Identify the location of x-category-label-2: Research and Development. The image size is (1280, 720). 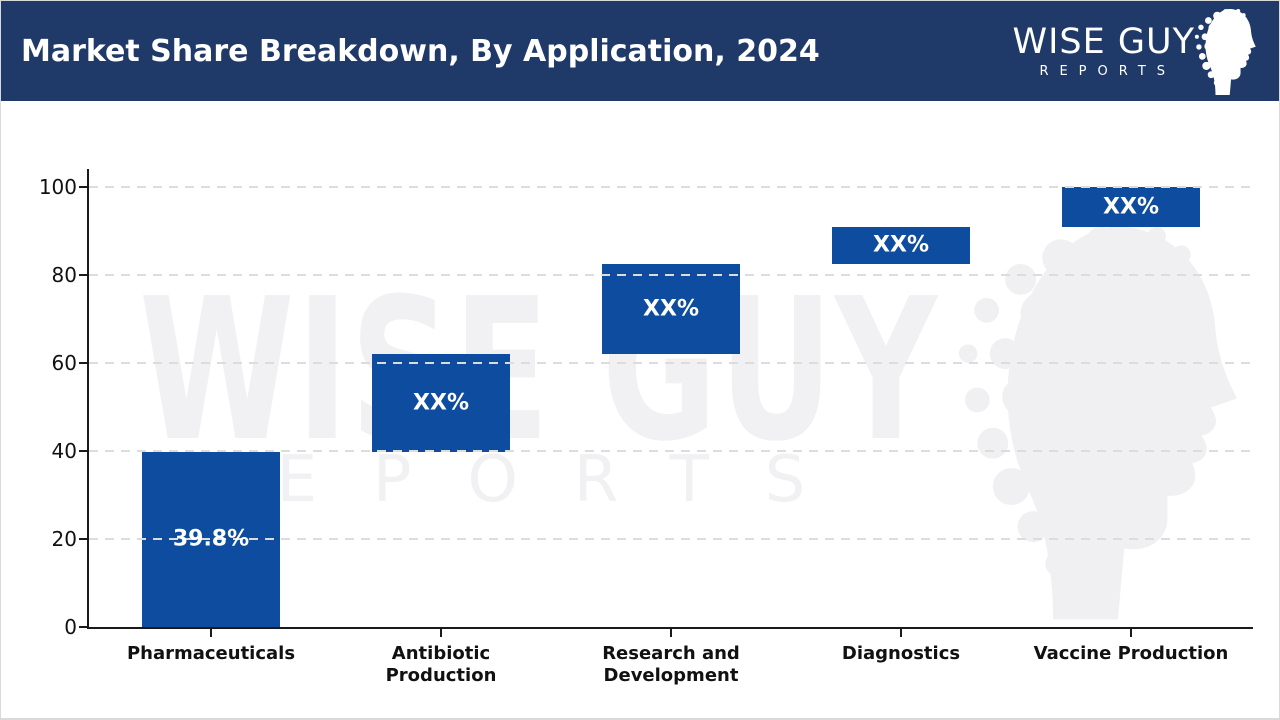
(671, 665).